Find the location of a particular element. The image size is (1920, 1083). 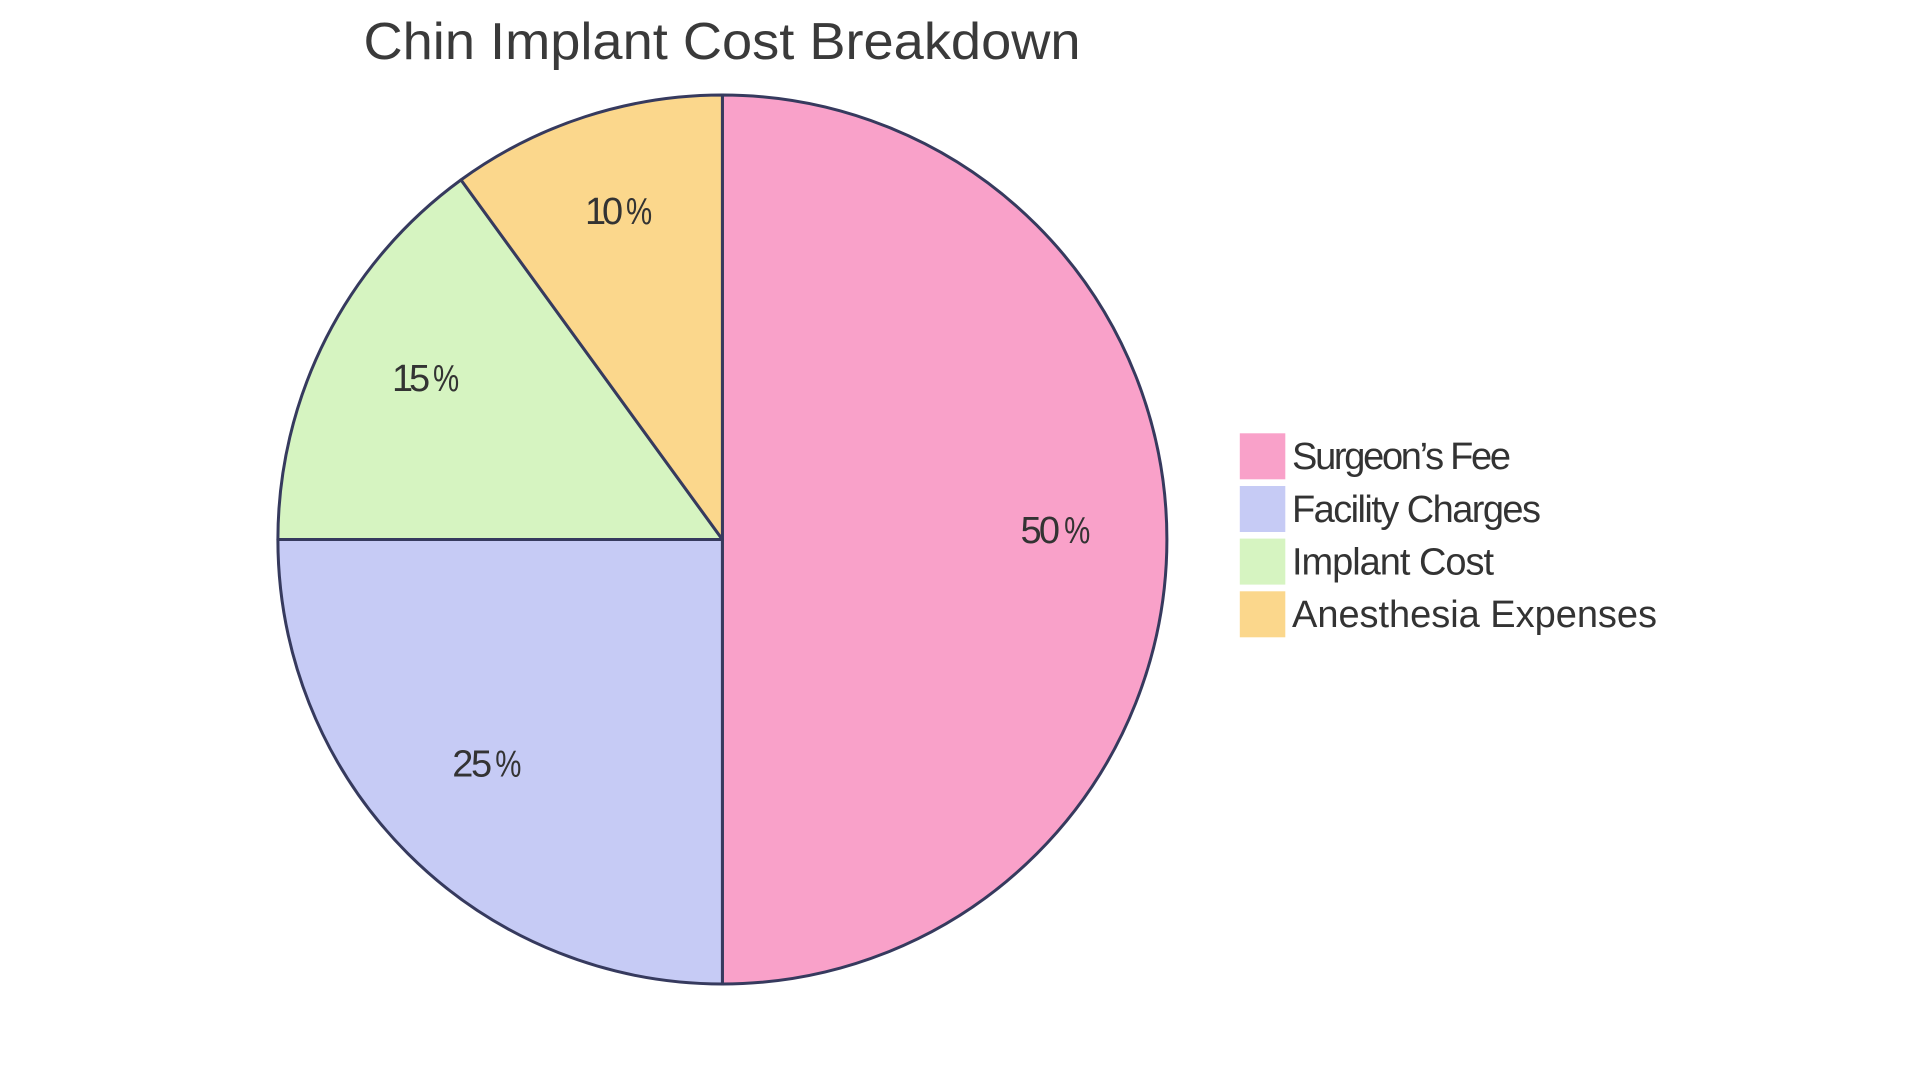

svg-text: 2 is located at coordinates (462, 765).